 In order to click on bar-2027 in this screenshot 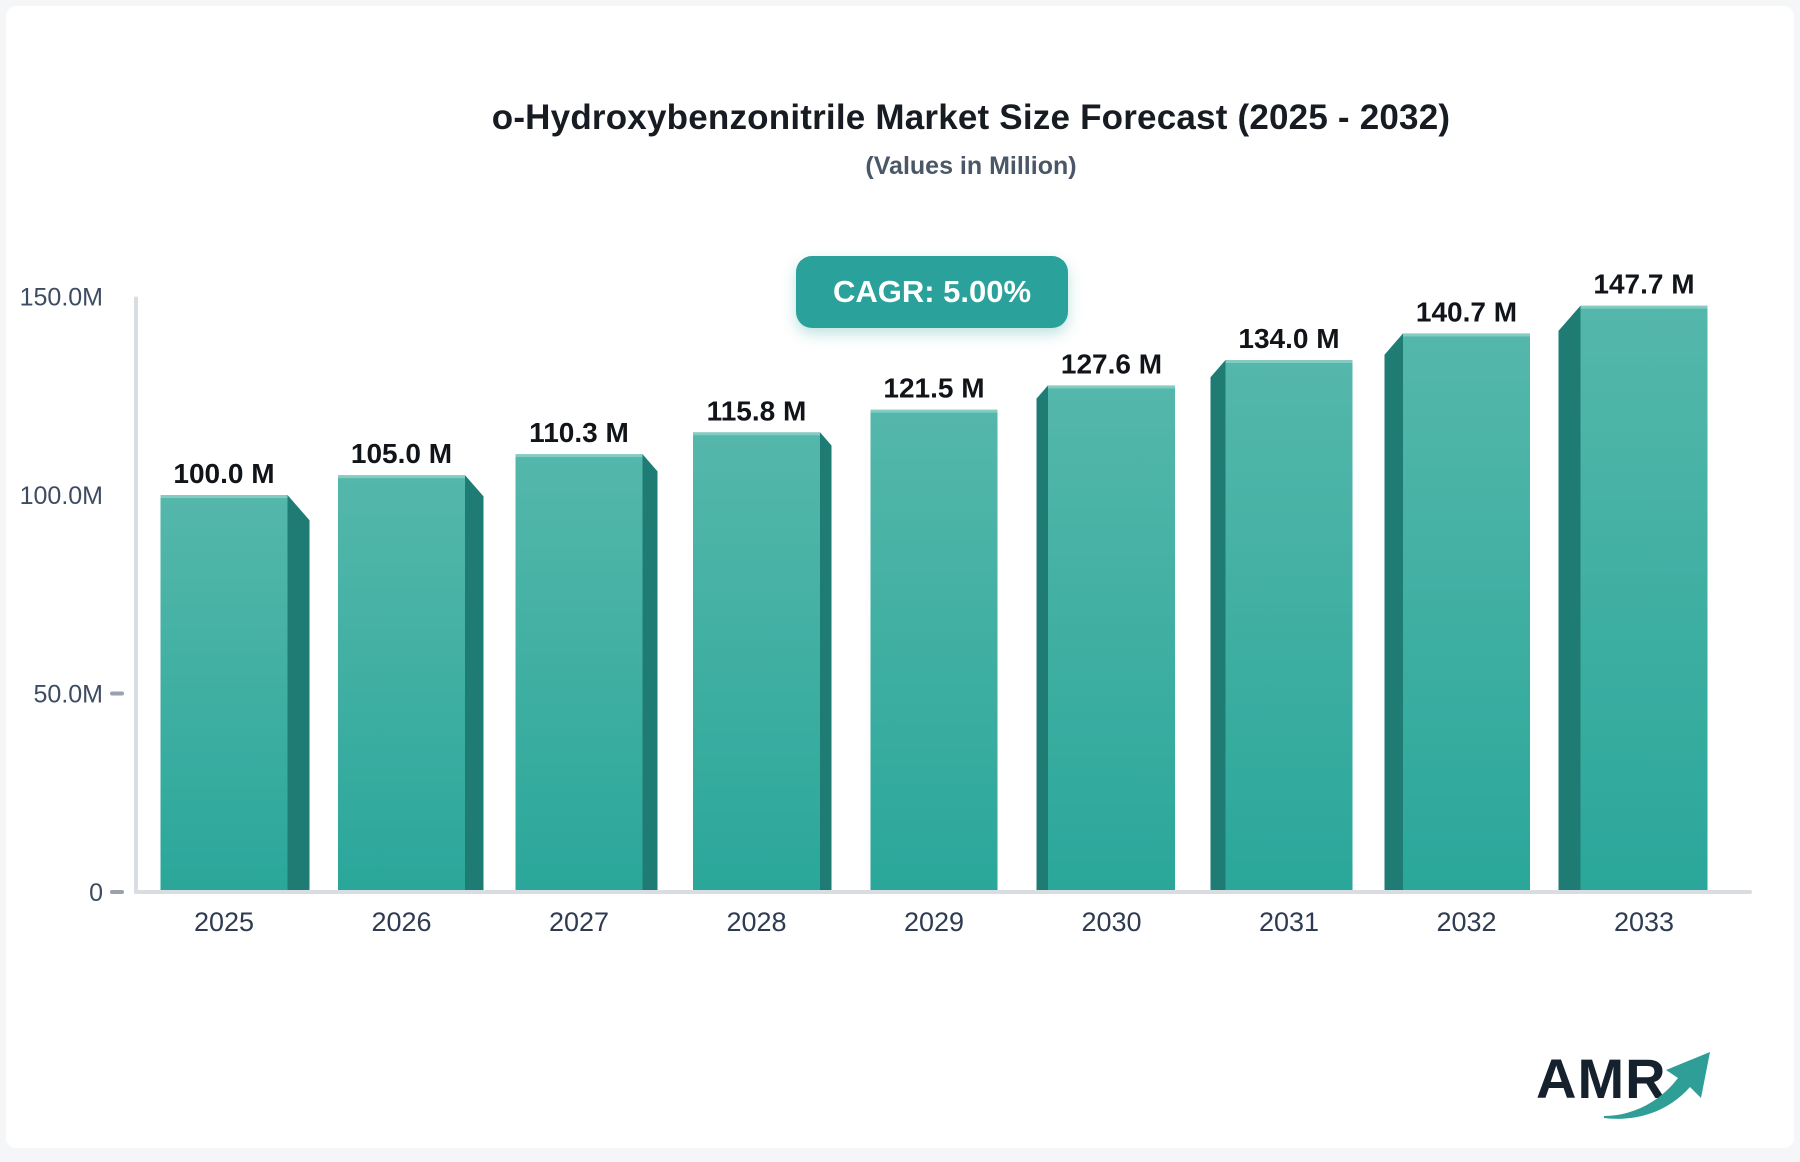, I will do `click(587, 673)`.